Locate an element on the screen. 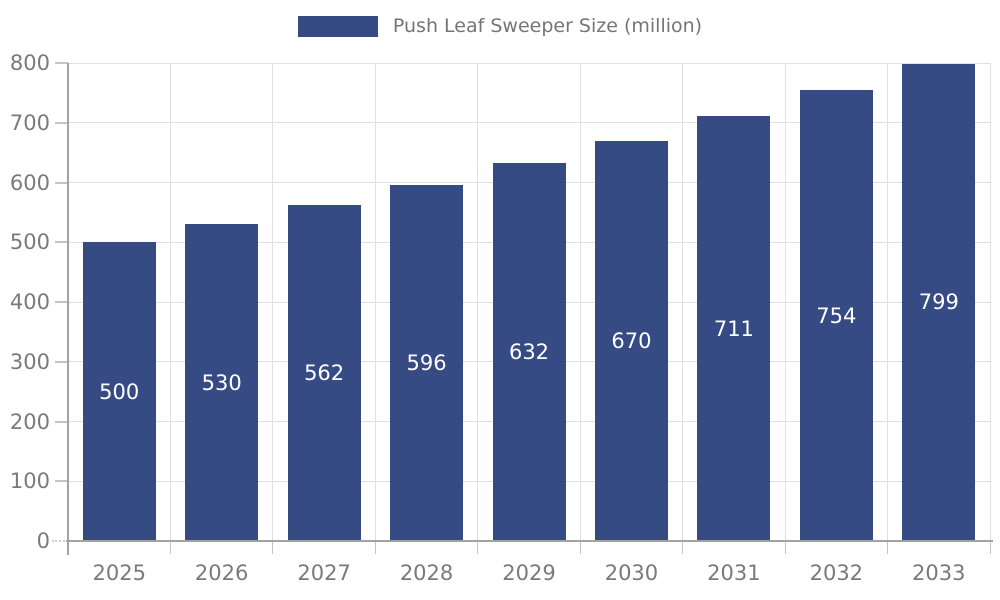 This screenshot has width=1000, height=600. bar-value-label: 799 is located at coordinates (938, 302).